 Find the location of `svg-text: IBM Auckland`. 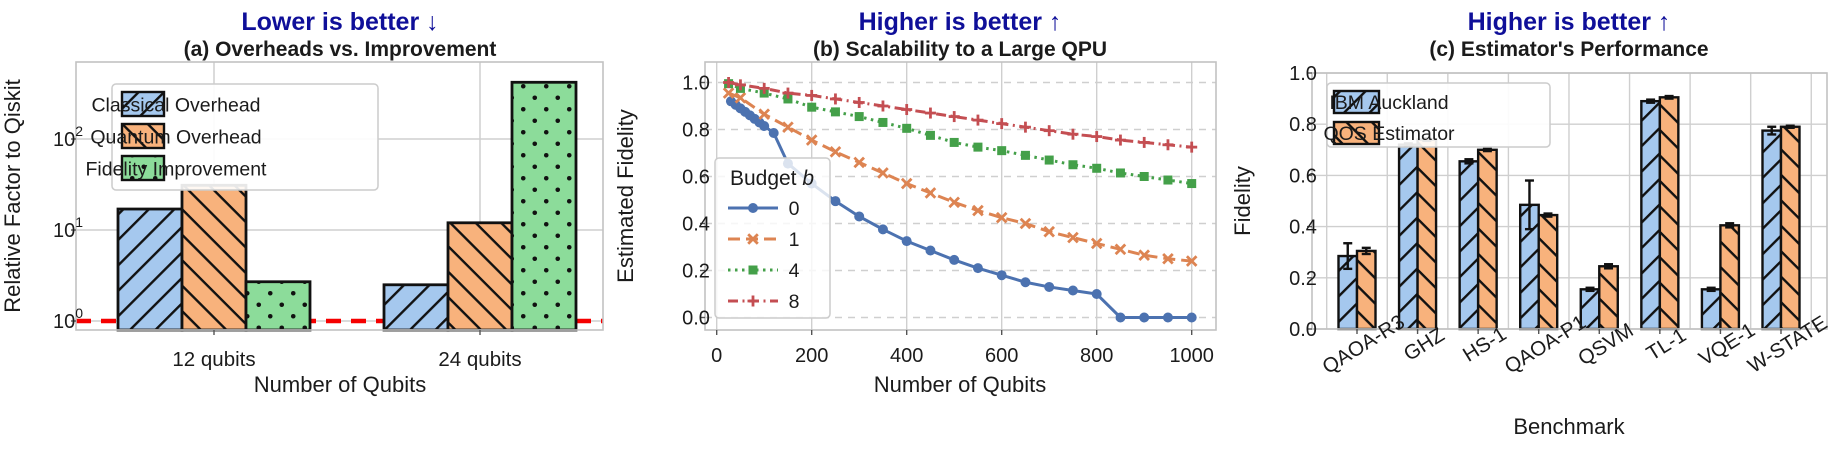

svg-text: IBM Auckland is located at coordinates (1388, 103).